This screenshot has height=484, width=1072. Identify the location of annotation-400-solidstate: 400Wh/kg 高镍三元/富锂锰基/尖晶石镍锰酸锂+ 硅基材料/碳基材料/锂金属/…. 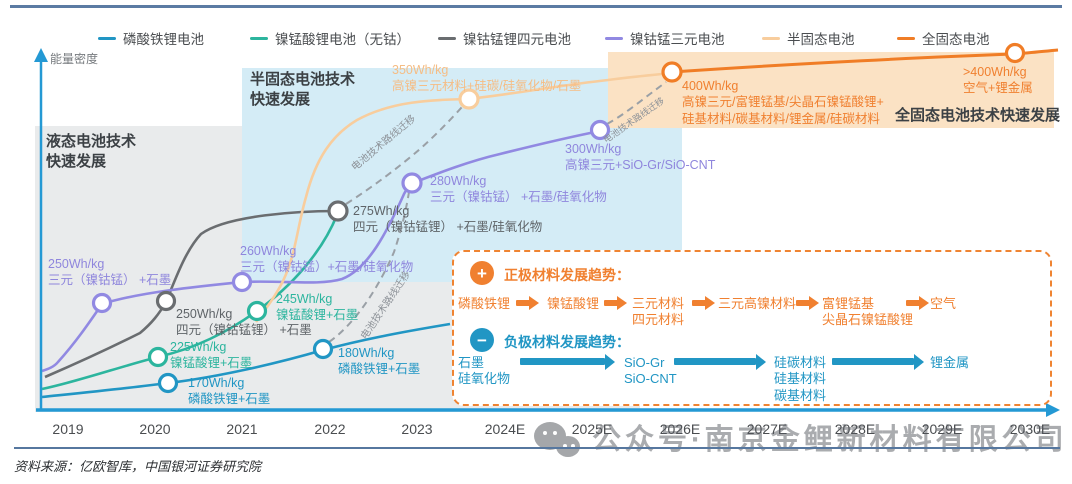
(783, 102).